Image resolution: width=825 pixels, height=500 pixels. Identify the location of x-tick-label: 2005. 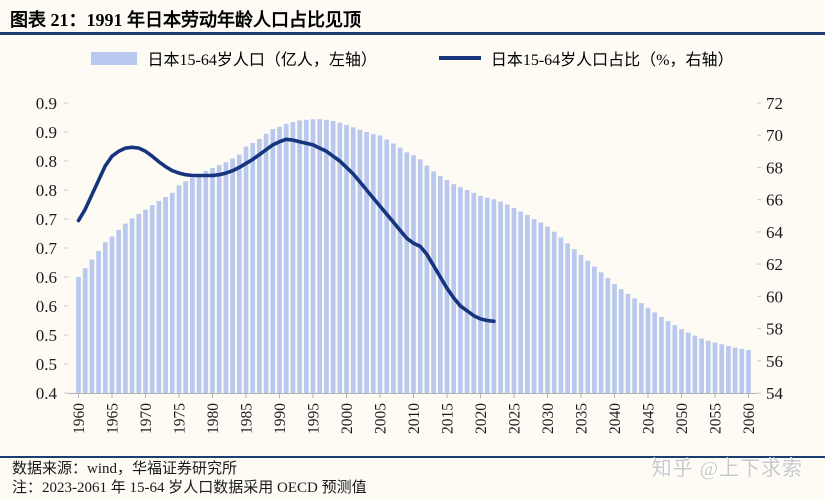
(381, 418).